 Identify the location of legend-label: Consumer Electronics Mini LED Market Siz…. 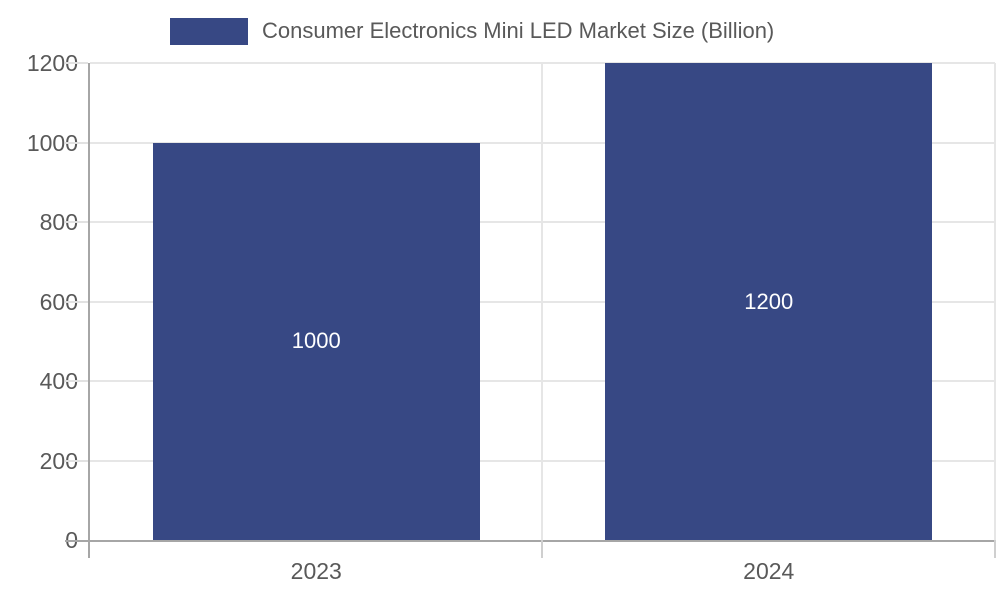
(518, 30).